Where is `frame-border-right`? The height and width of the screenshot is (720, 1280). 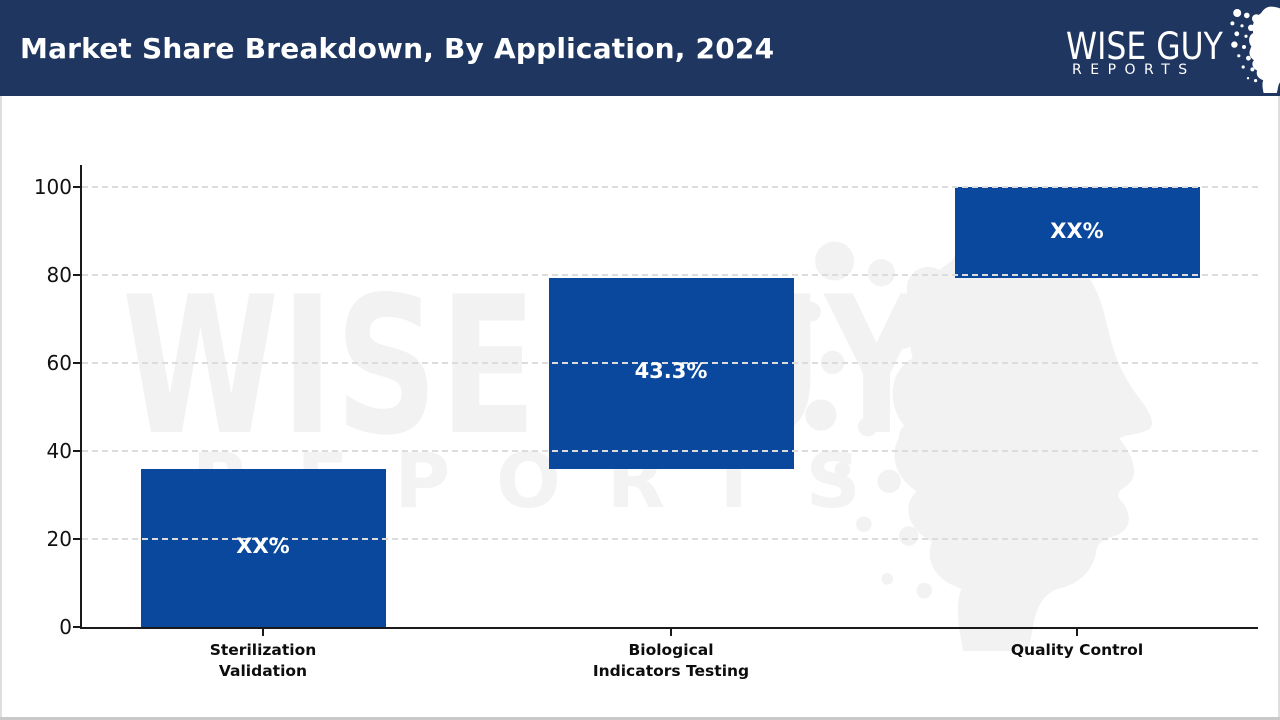
frame-border-right is located at coordinates (1279, 408).